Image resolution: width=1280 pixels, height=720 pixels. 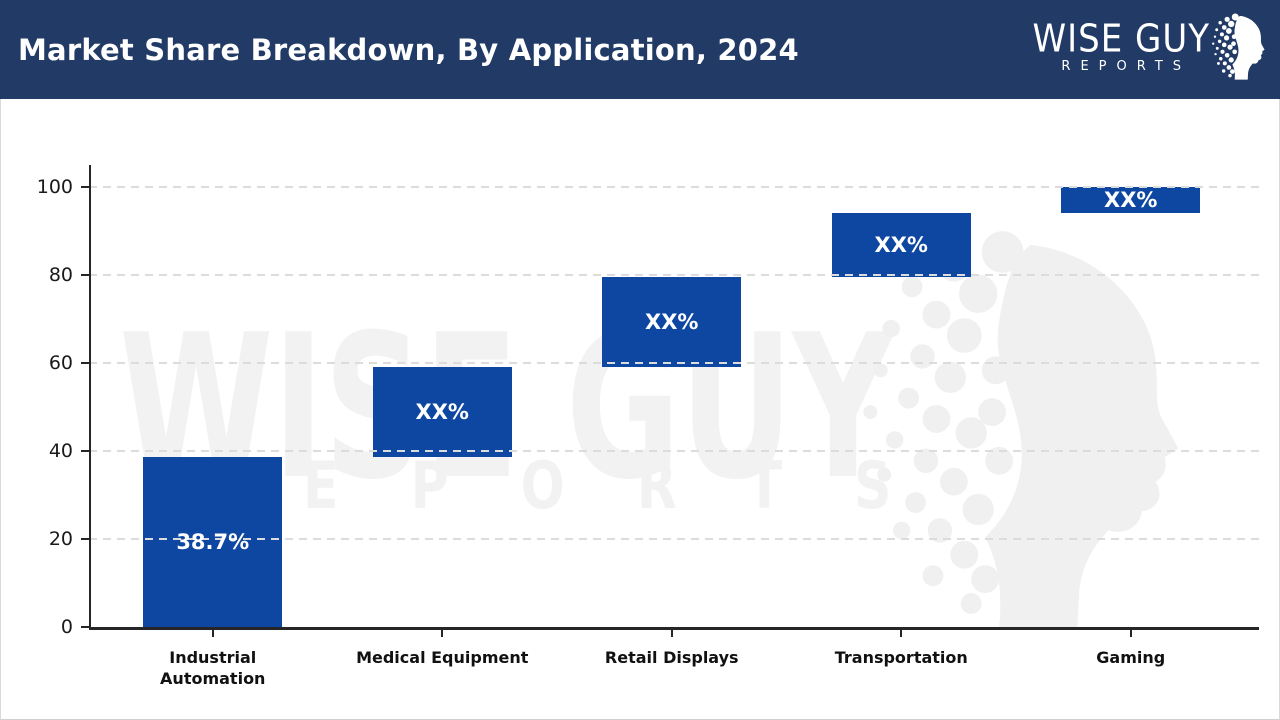 What do you see at coordinates (60, 451) in the screenshot?
I see `y-tick-label-40: 40` at bounding box center [60, 451].